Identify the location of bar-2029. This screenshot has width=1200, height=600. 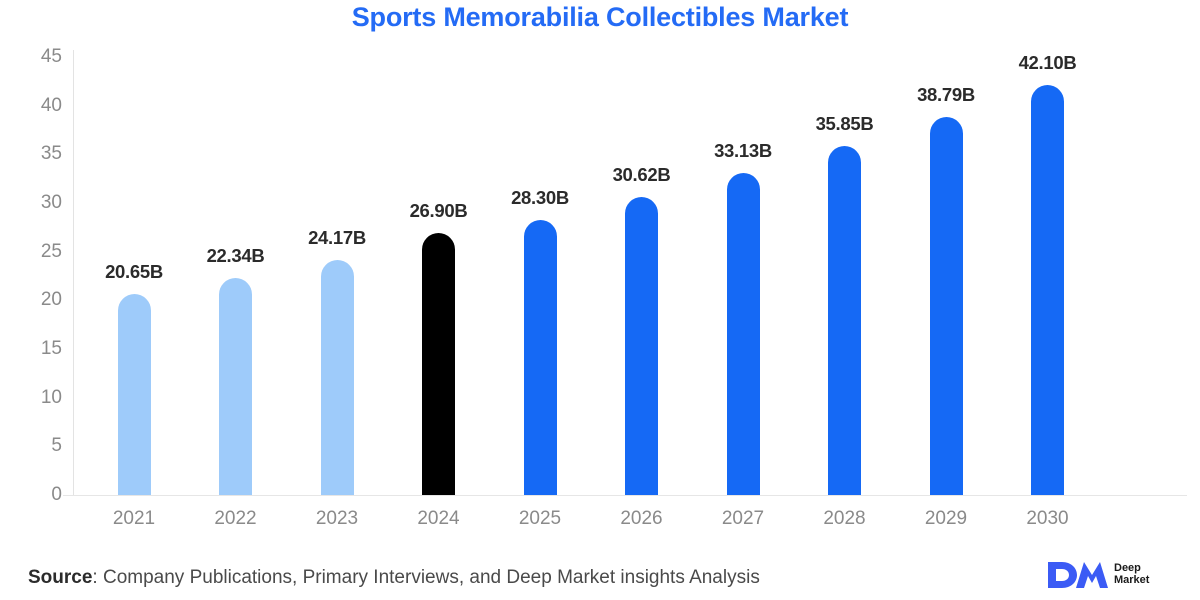
(946, 306).